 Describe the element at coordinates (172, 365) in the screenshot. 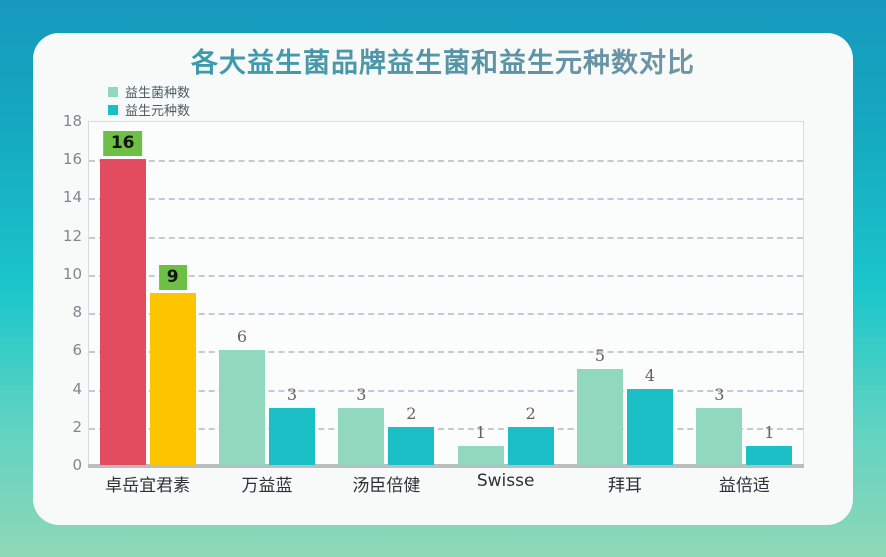

I see `bar: 9` at that location.